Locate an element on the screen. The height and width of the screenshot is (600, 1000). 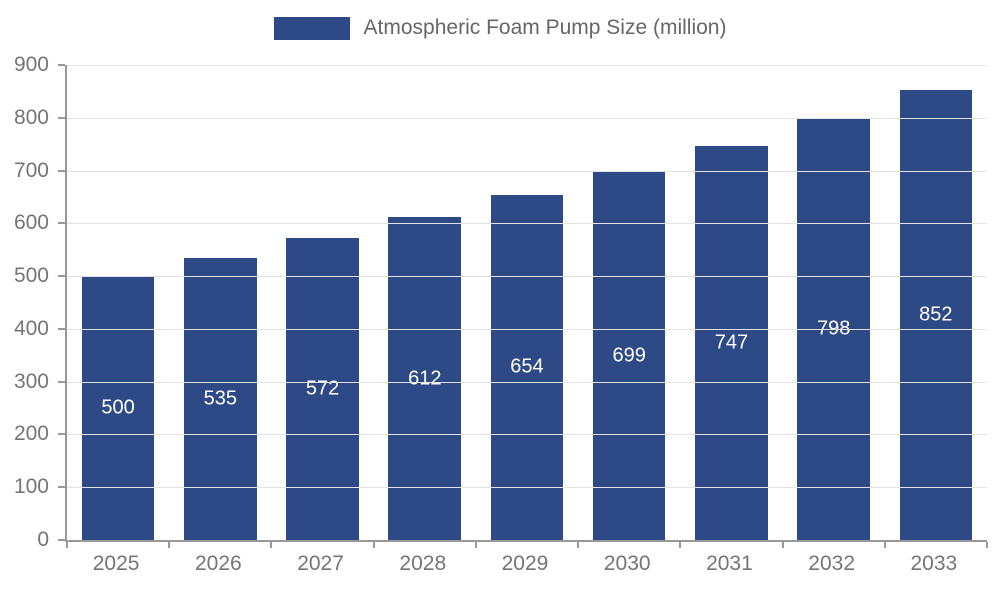
bar: 699 is located at coordinates (629, 355).